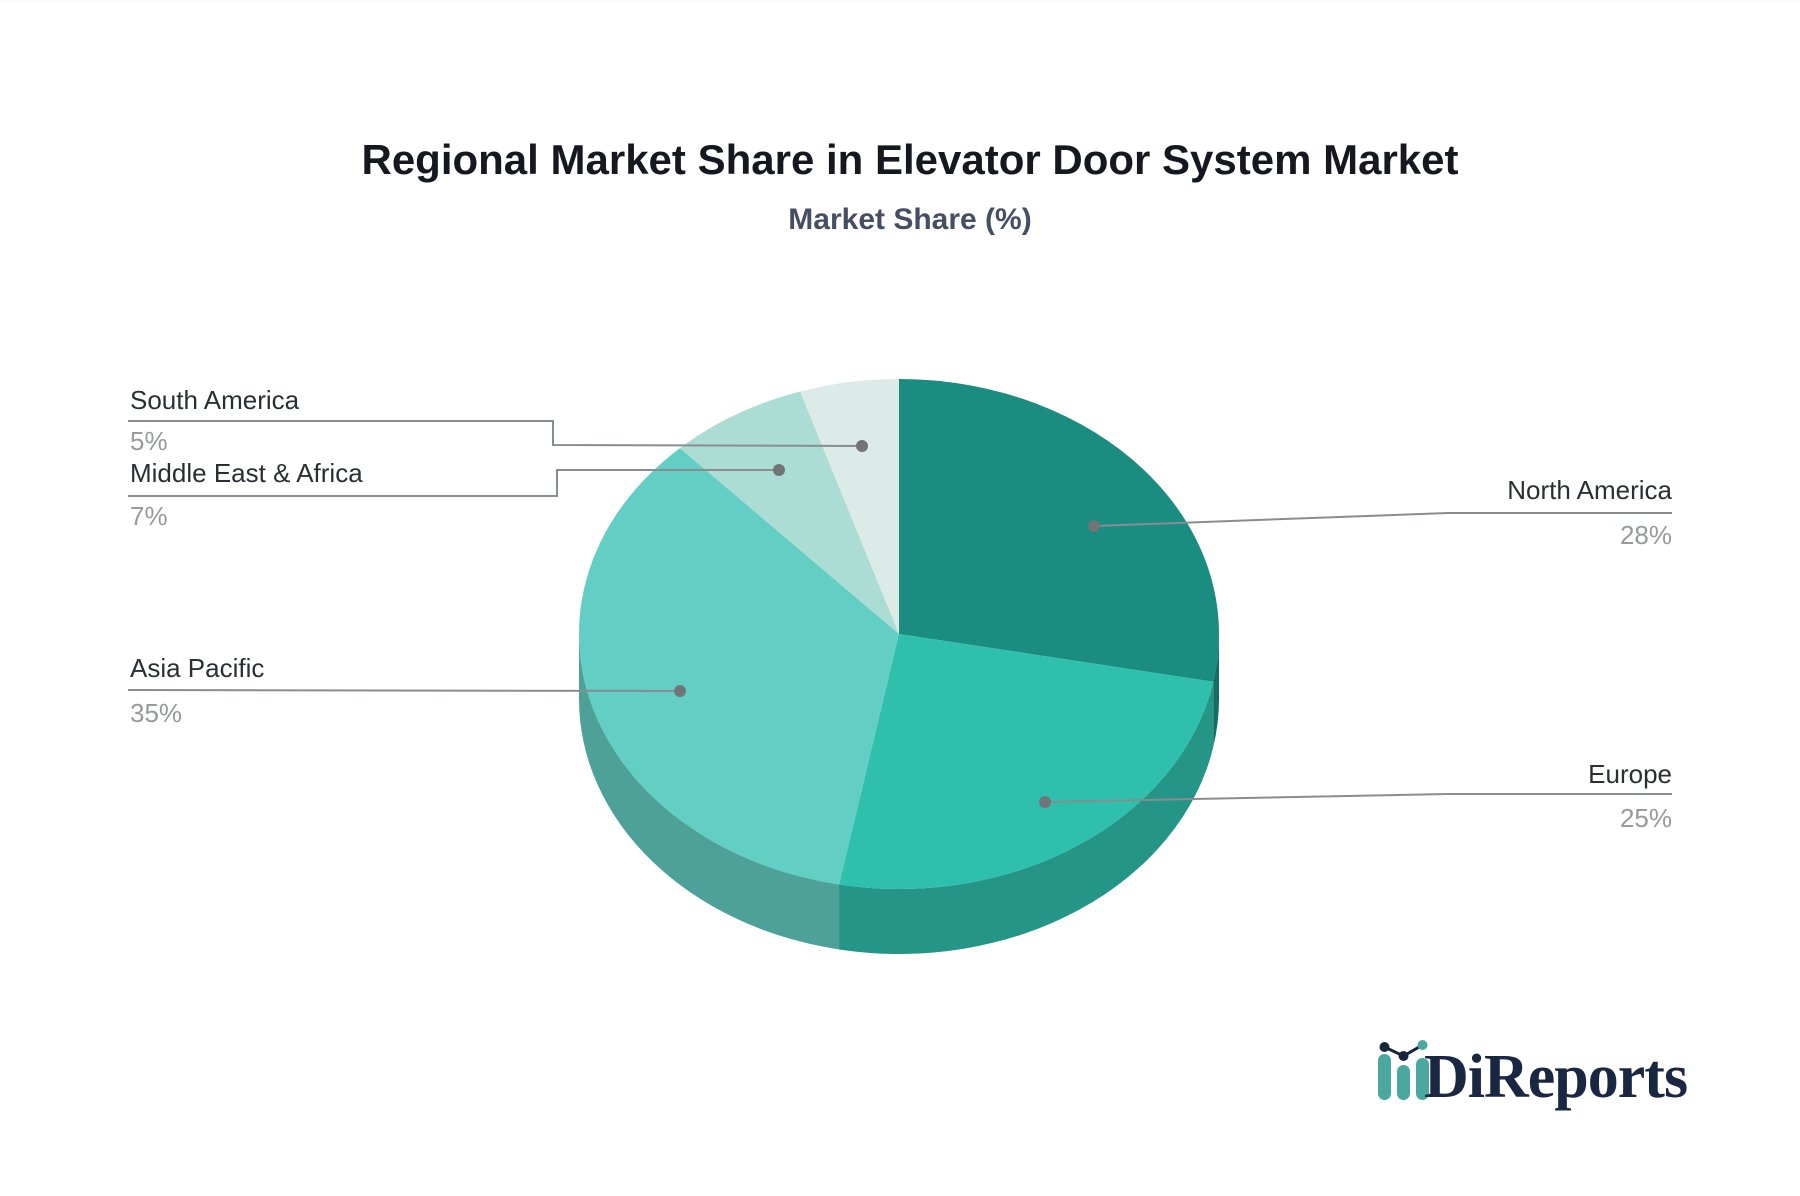  Describe the element at coordinates (495, 433) in the screenshot. I see `leader-line-south-america` at that location.